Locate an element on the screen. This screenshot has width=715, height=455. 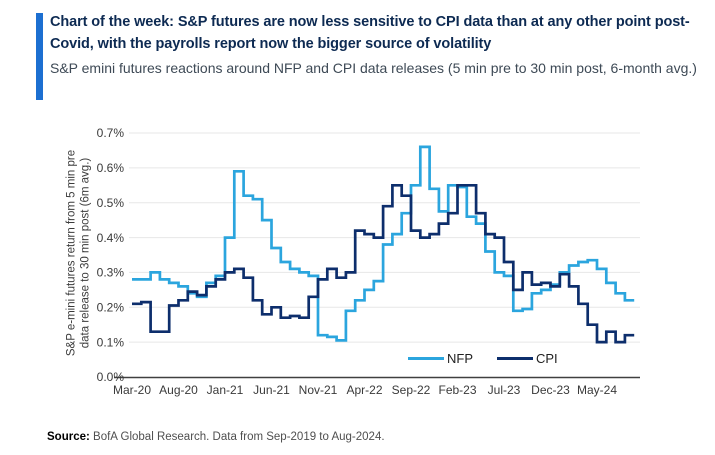
y-tick-label: 0.6% is located at coordinates (111, 168).